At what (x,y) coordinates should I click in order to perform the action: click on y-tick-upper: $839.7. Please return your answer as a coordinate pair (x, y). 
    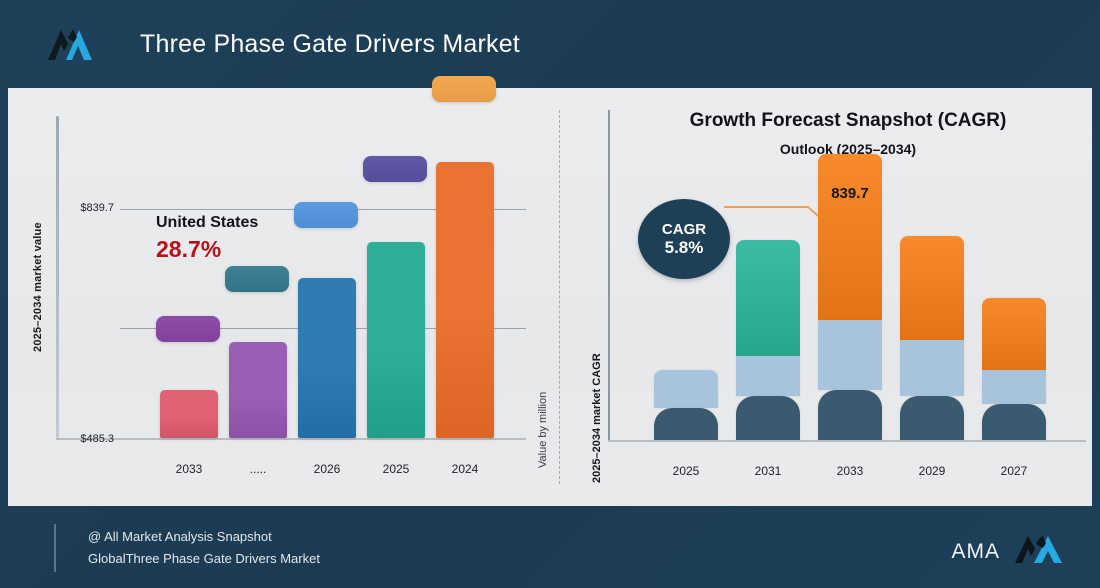
    Looking at the image, I should click on (97, 208).